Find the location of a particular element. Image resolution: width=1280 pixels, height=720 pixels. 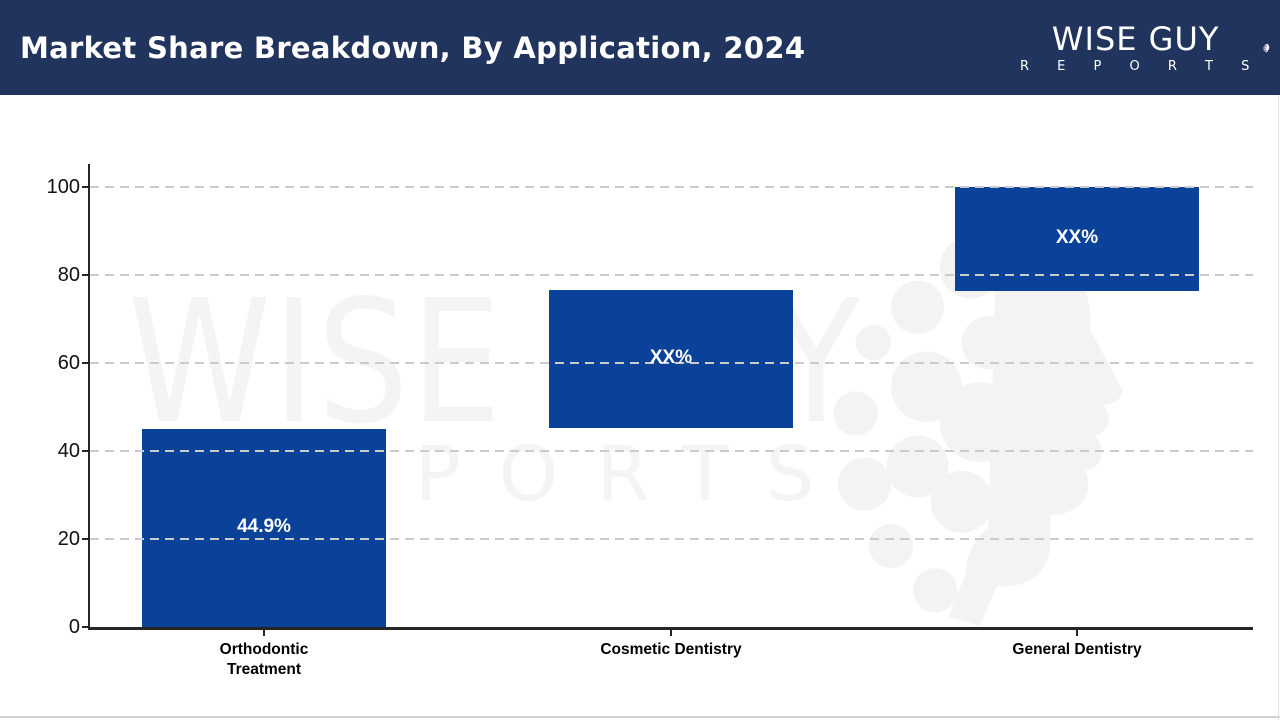

logo-text: WISE GUY R E P O R T S is located at coordinates (1135, 48).